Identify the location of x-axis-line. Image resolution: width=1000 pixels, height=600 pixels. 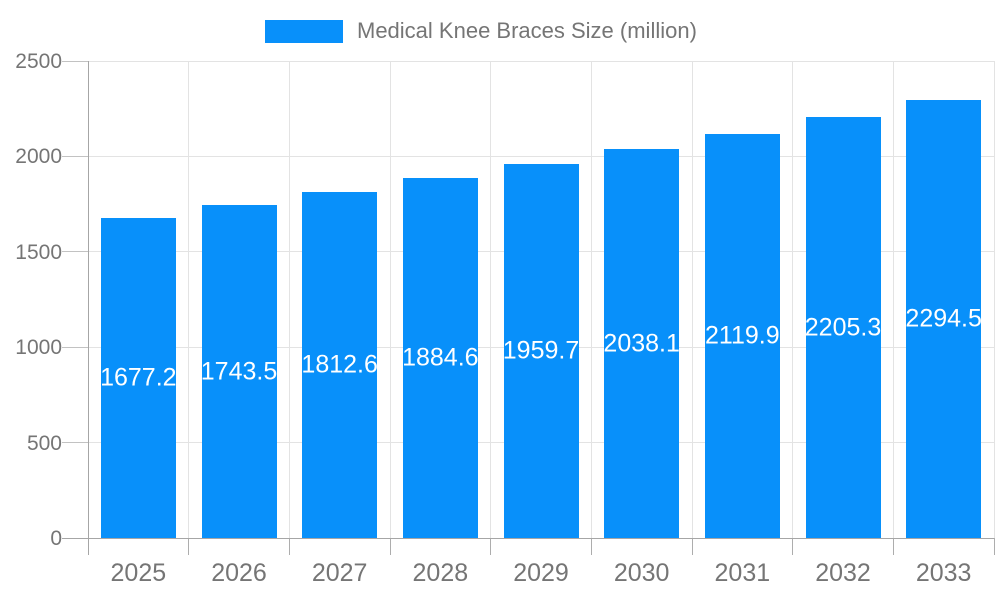
(528, 538).